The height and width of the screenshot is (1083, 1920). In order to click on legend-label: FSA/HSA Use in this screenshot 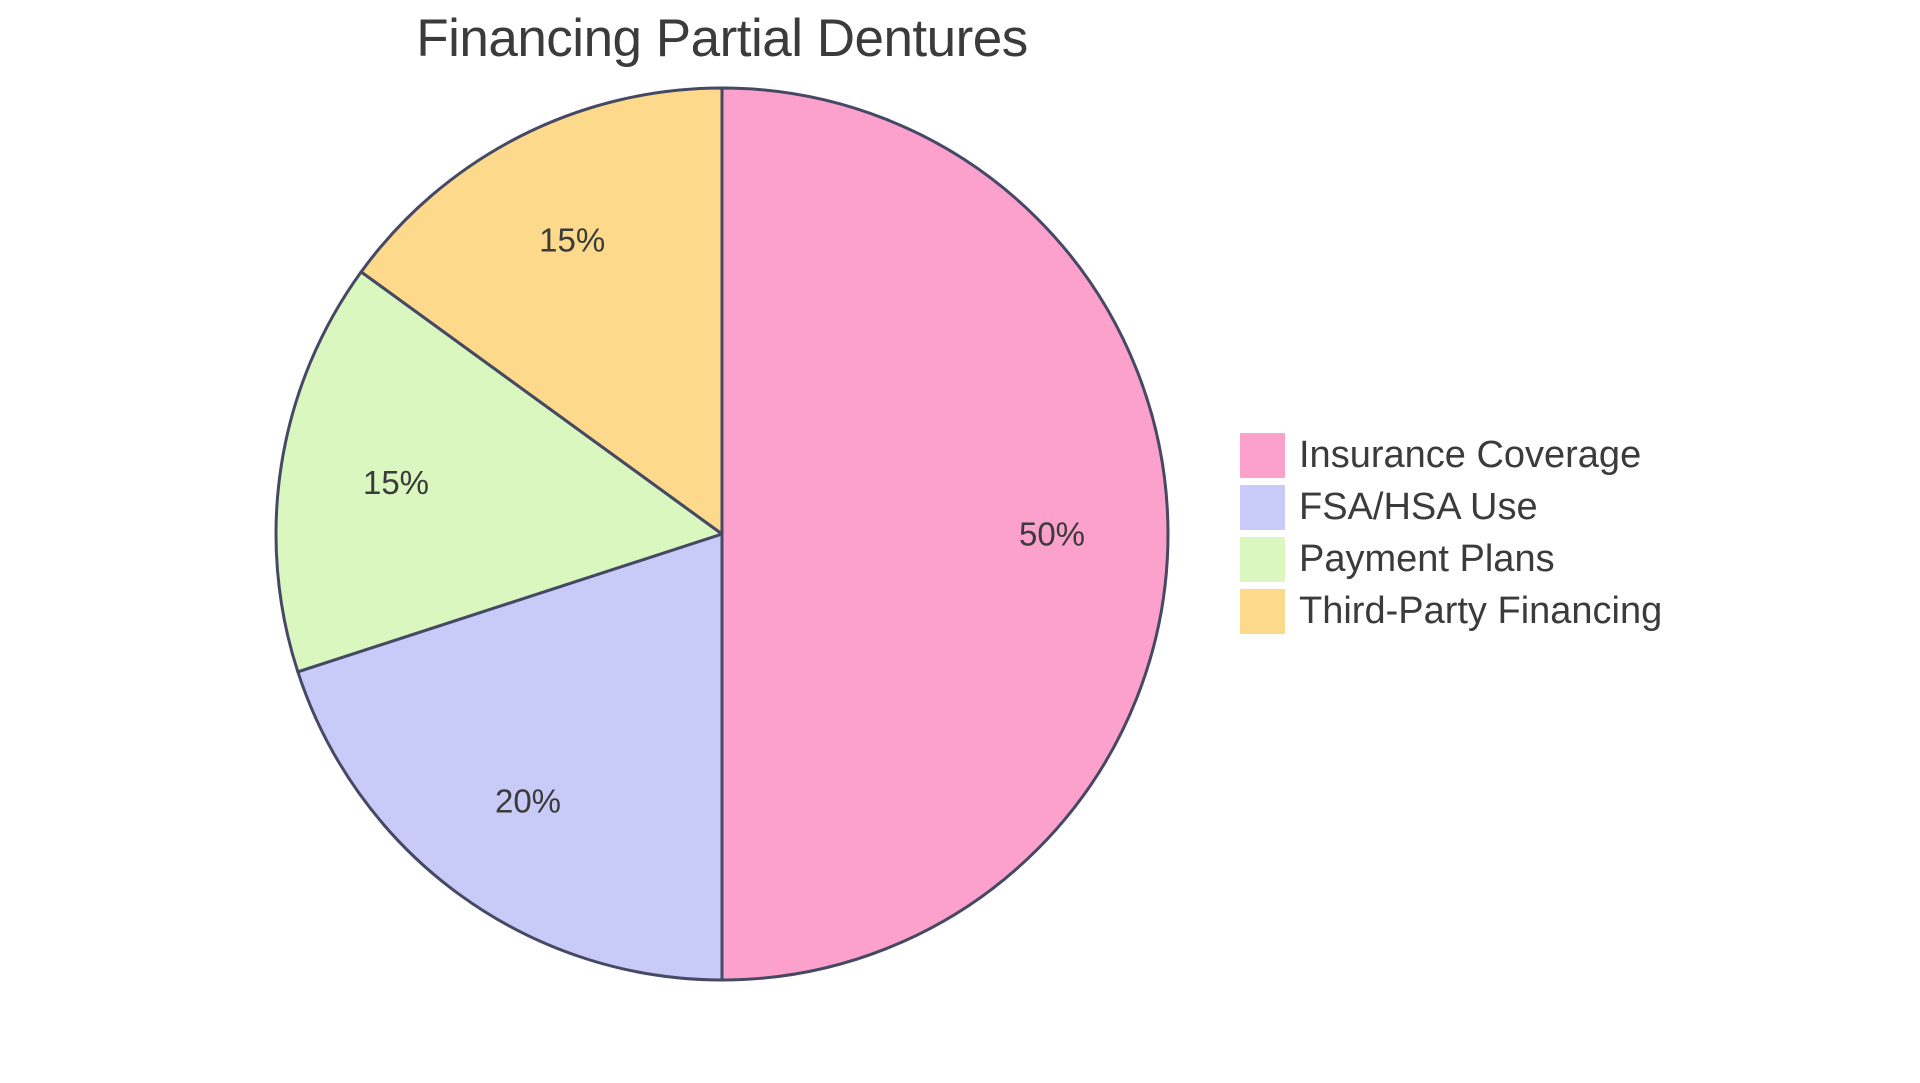, I will do `click(1418, 507)`.